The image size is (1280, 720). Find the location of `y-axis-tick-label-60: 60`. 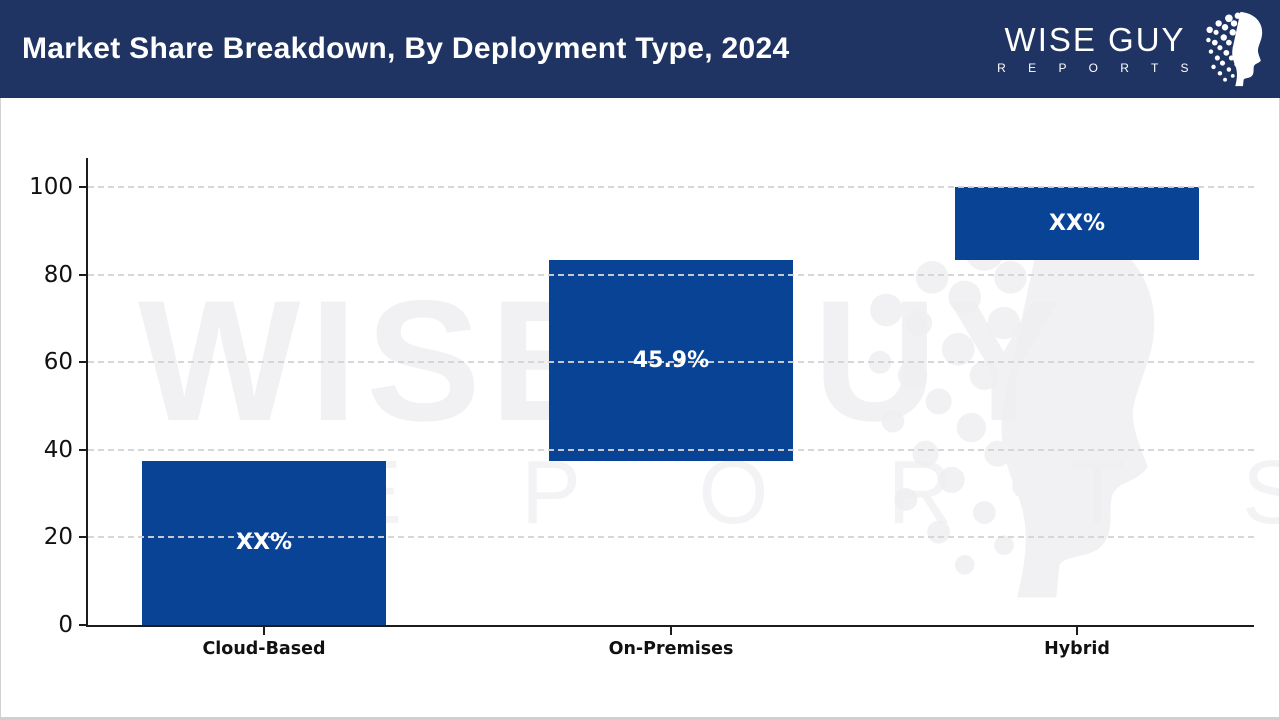

y-axis-tick-label-60: 60 is located at coordinates (58, 362).